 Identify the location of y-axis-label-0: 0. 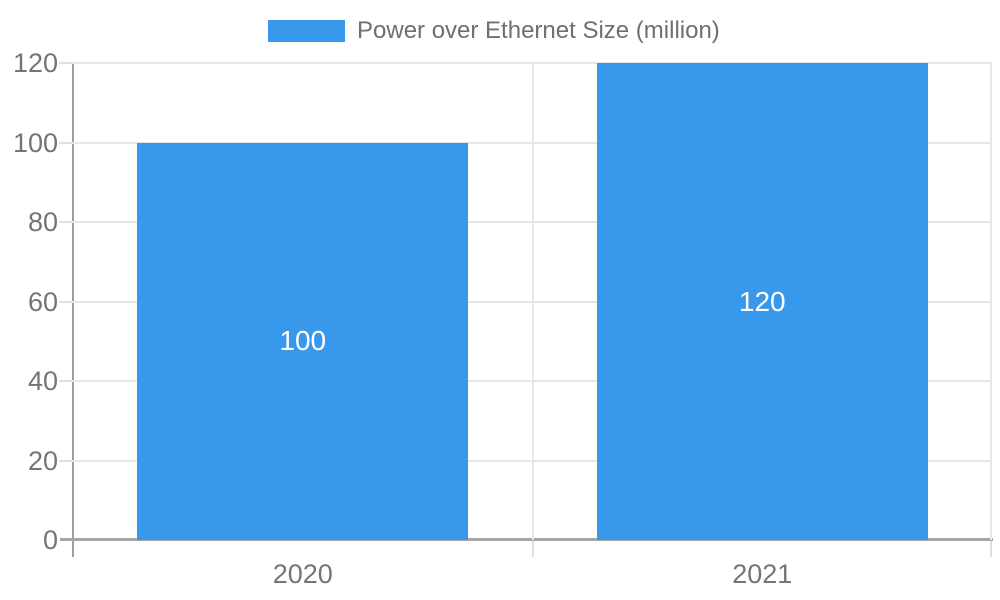
(50, 540).